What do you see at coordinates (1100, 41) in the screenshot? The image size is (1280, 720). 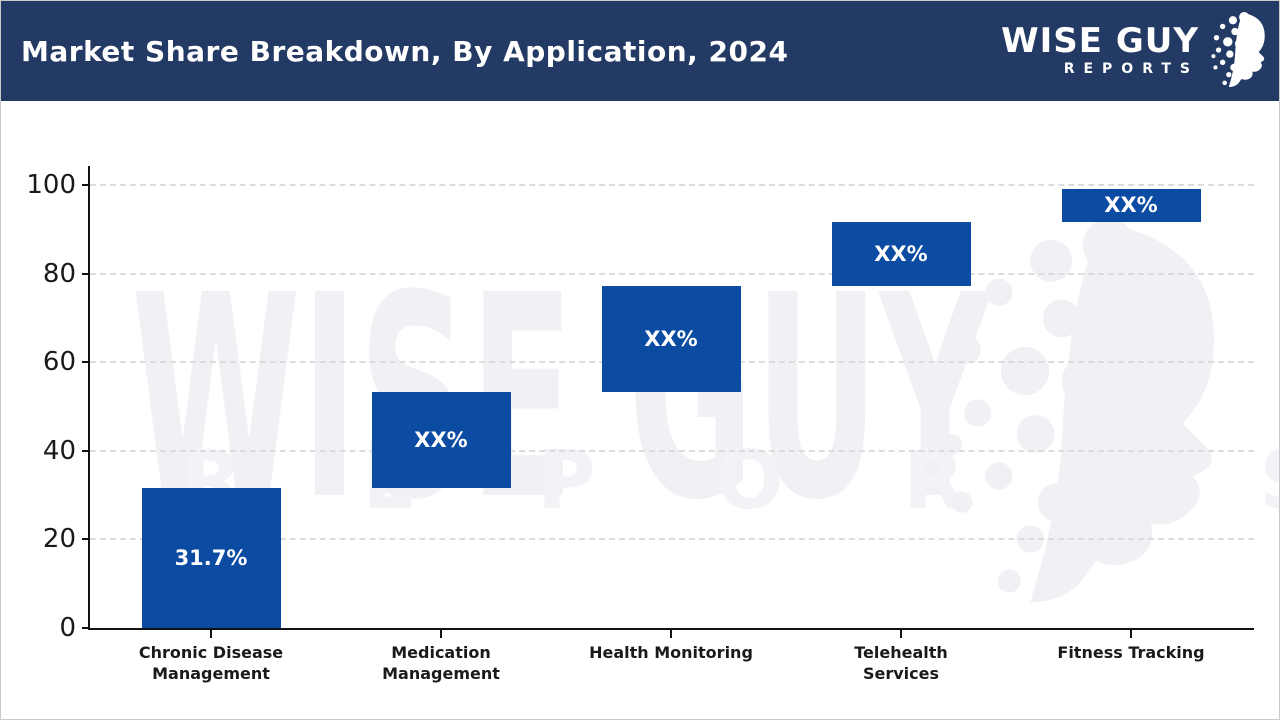 I see `logo-wordmark: WISE GUY` at bounding box center [1100, 41].